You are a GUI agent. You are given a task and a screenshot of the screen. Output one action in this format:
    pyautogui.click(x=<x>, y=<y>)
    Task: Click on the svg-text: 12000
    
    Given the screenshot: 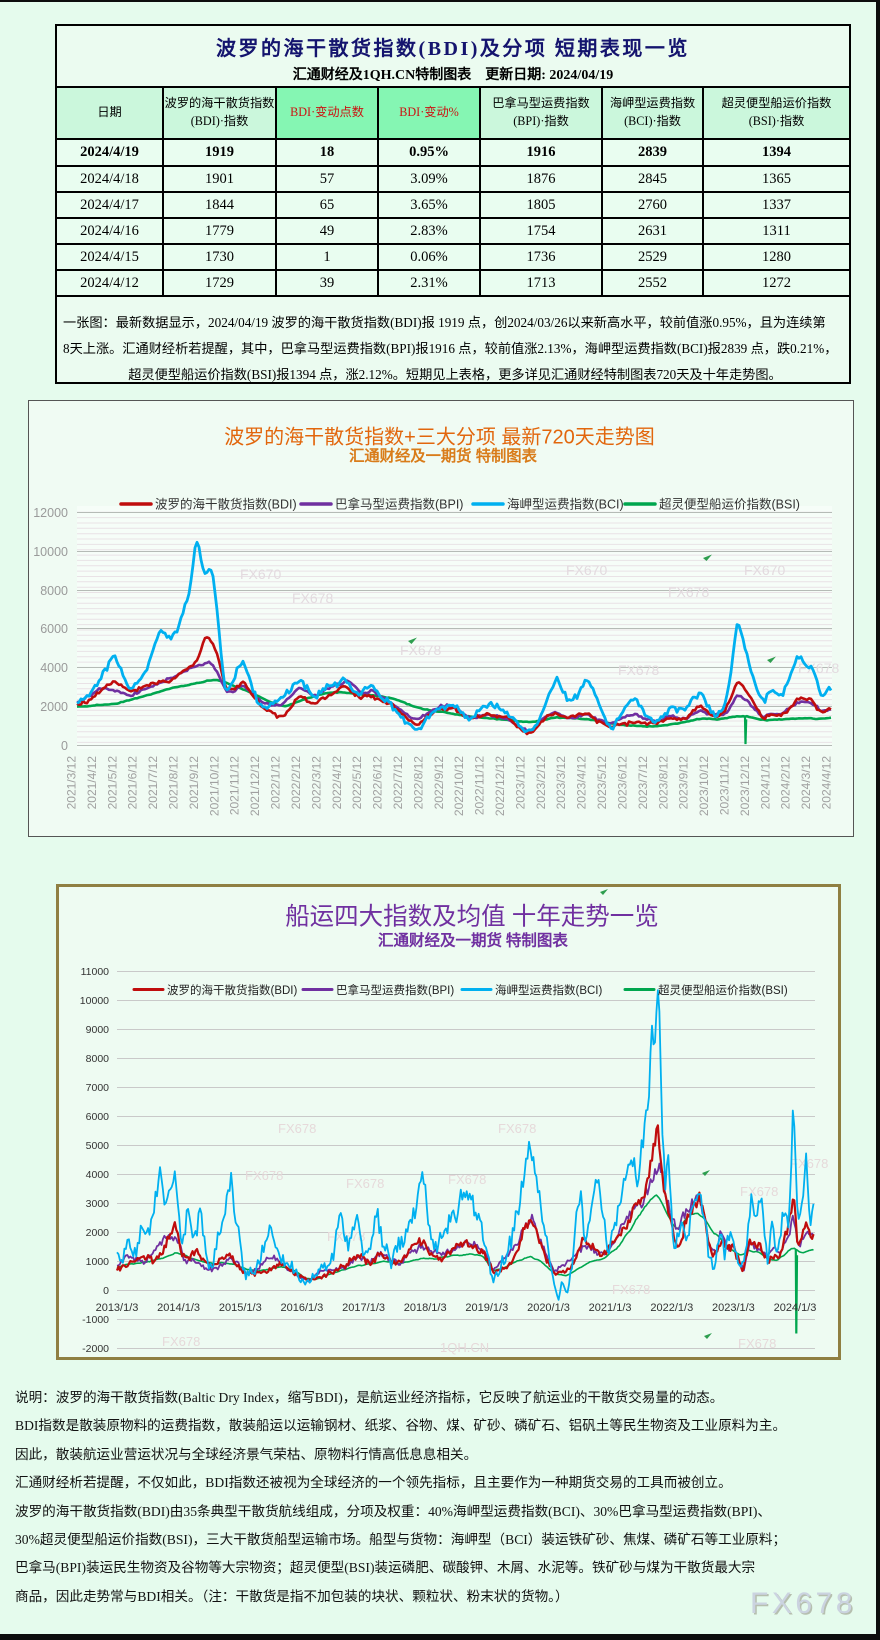 What is the action you would take?
    pyautogui.click(x=50, y=513)
    